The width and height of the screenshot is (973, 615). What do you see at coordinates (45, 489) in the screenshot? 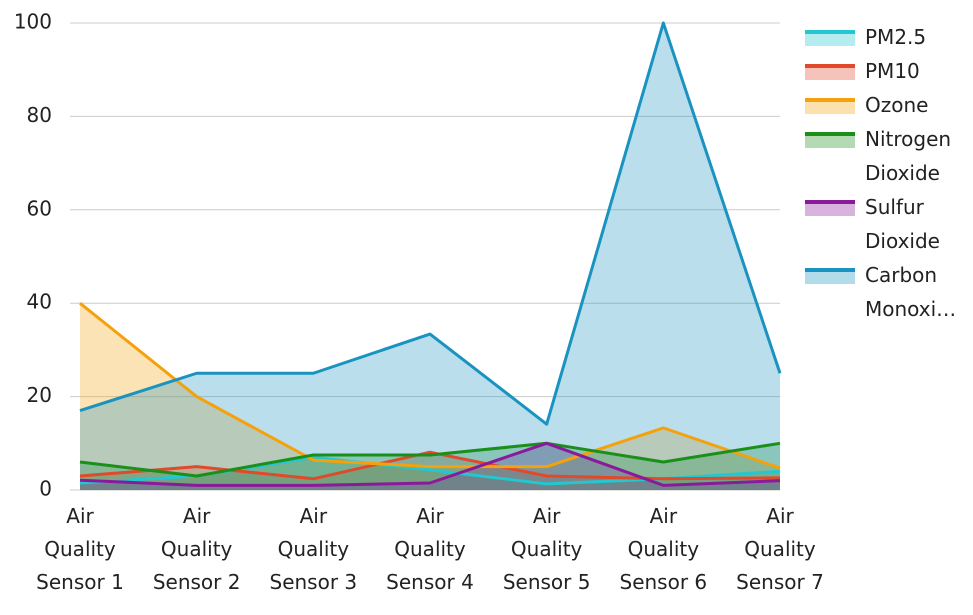
I see `y-tick-label: 0` at bounding box center [45, 489].